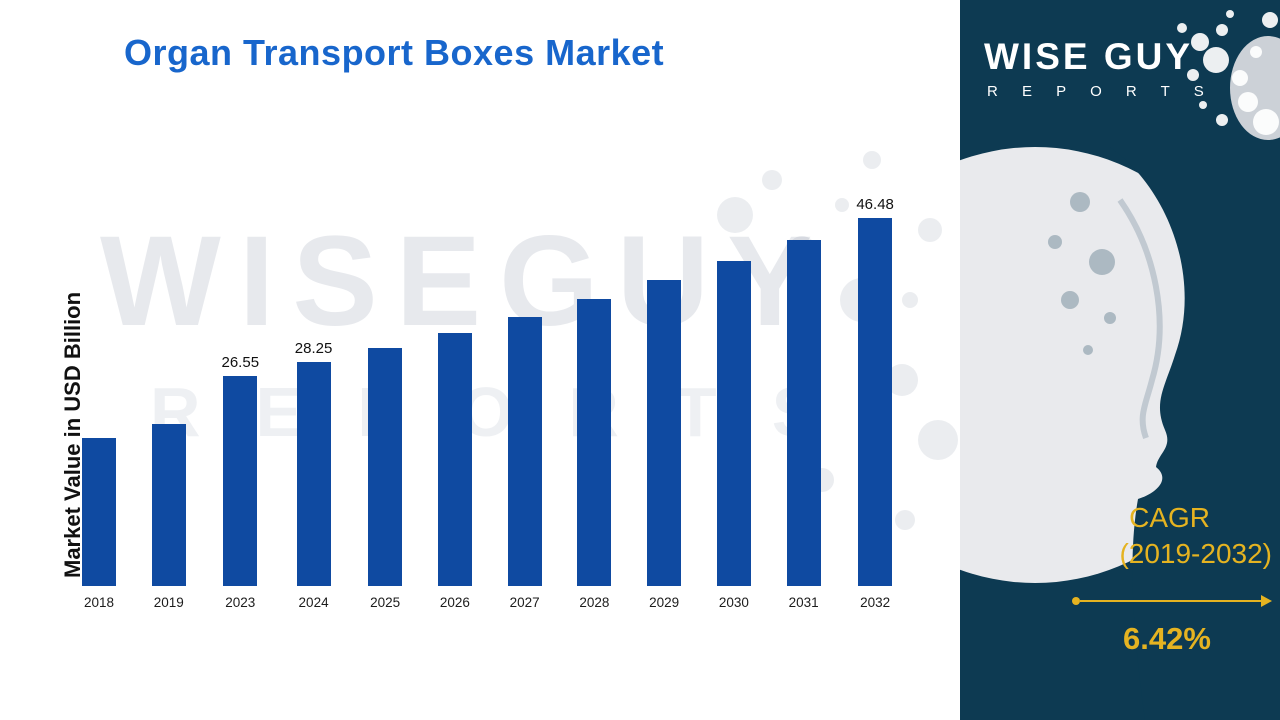 The width and height of the screenshot is (1280, 720). Describe the element at coordinates (1195, 554) in the screenshot. I see `cagr-range: (2019-2032)` at that location.